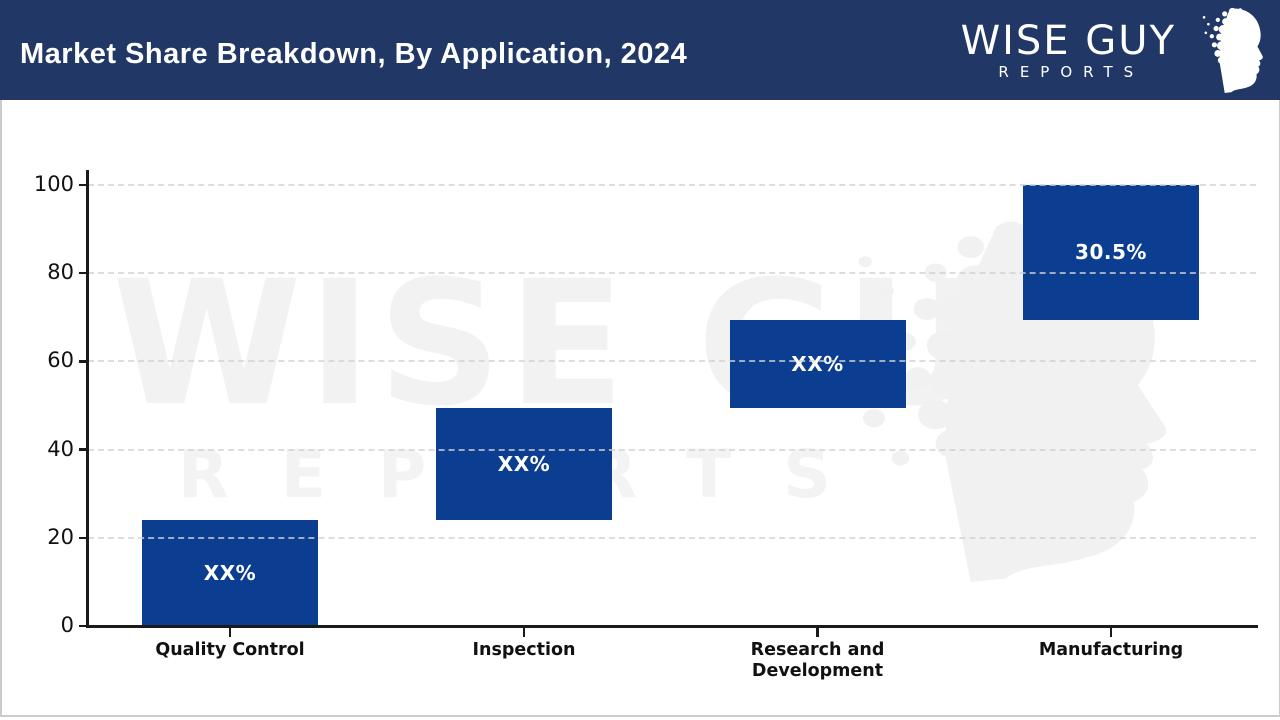  What do you see at coordinates (1071, 71) in the screenshot?
I see `logo-subtitle: REPORTS` at bounding box center [1071, 71].